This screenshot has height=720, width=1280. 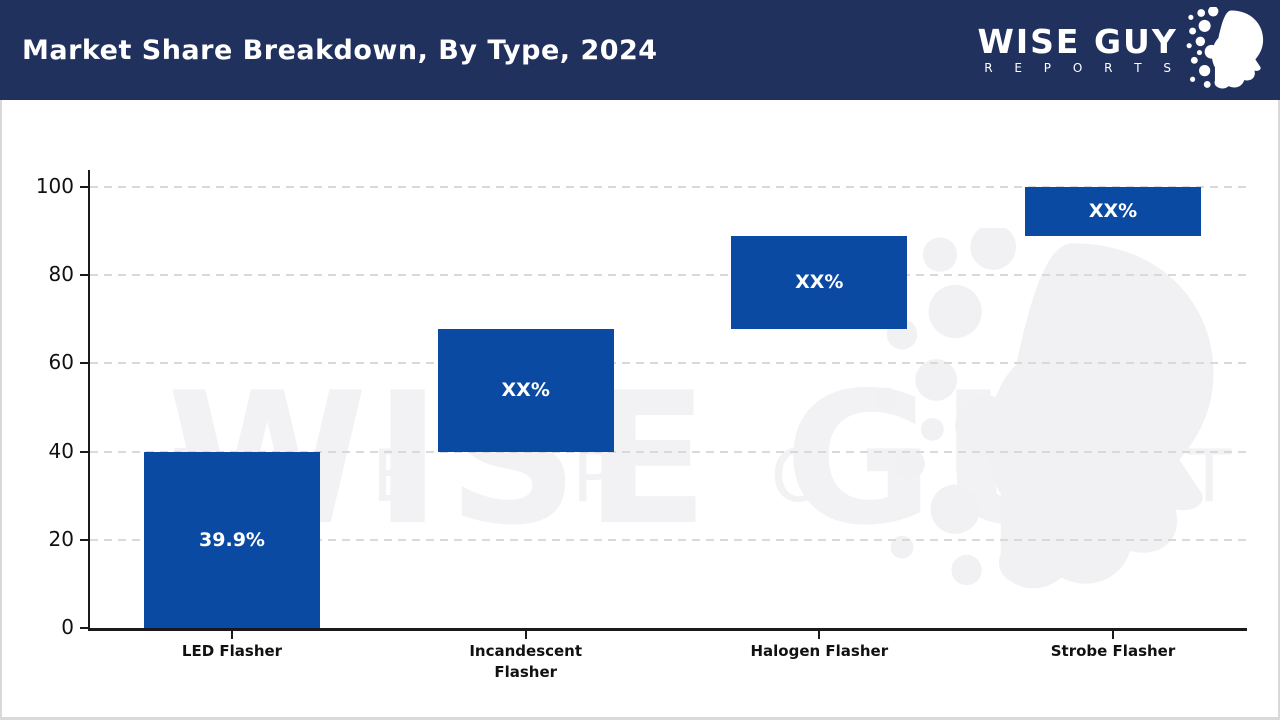 I want to click on bar-halogen-flasher: XX%, so click(x=819, y=282).